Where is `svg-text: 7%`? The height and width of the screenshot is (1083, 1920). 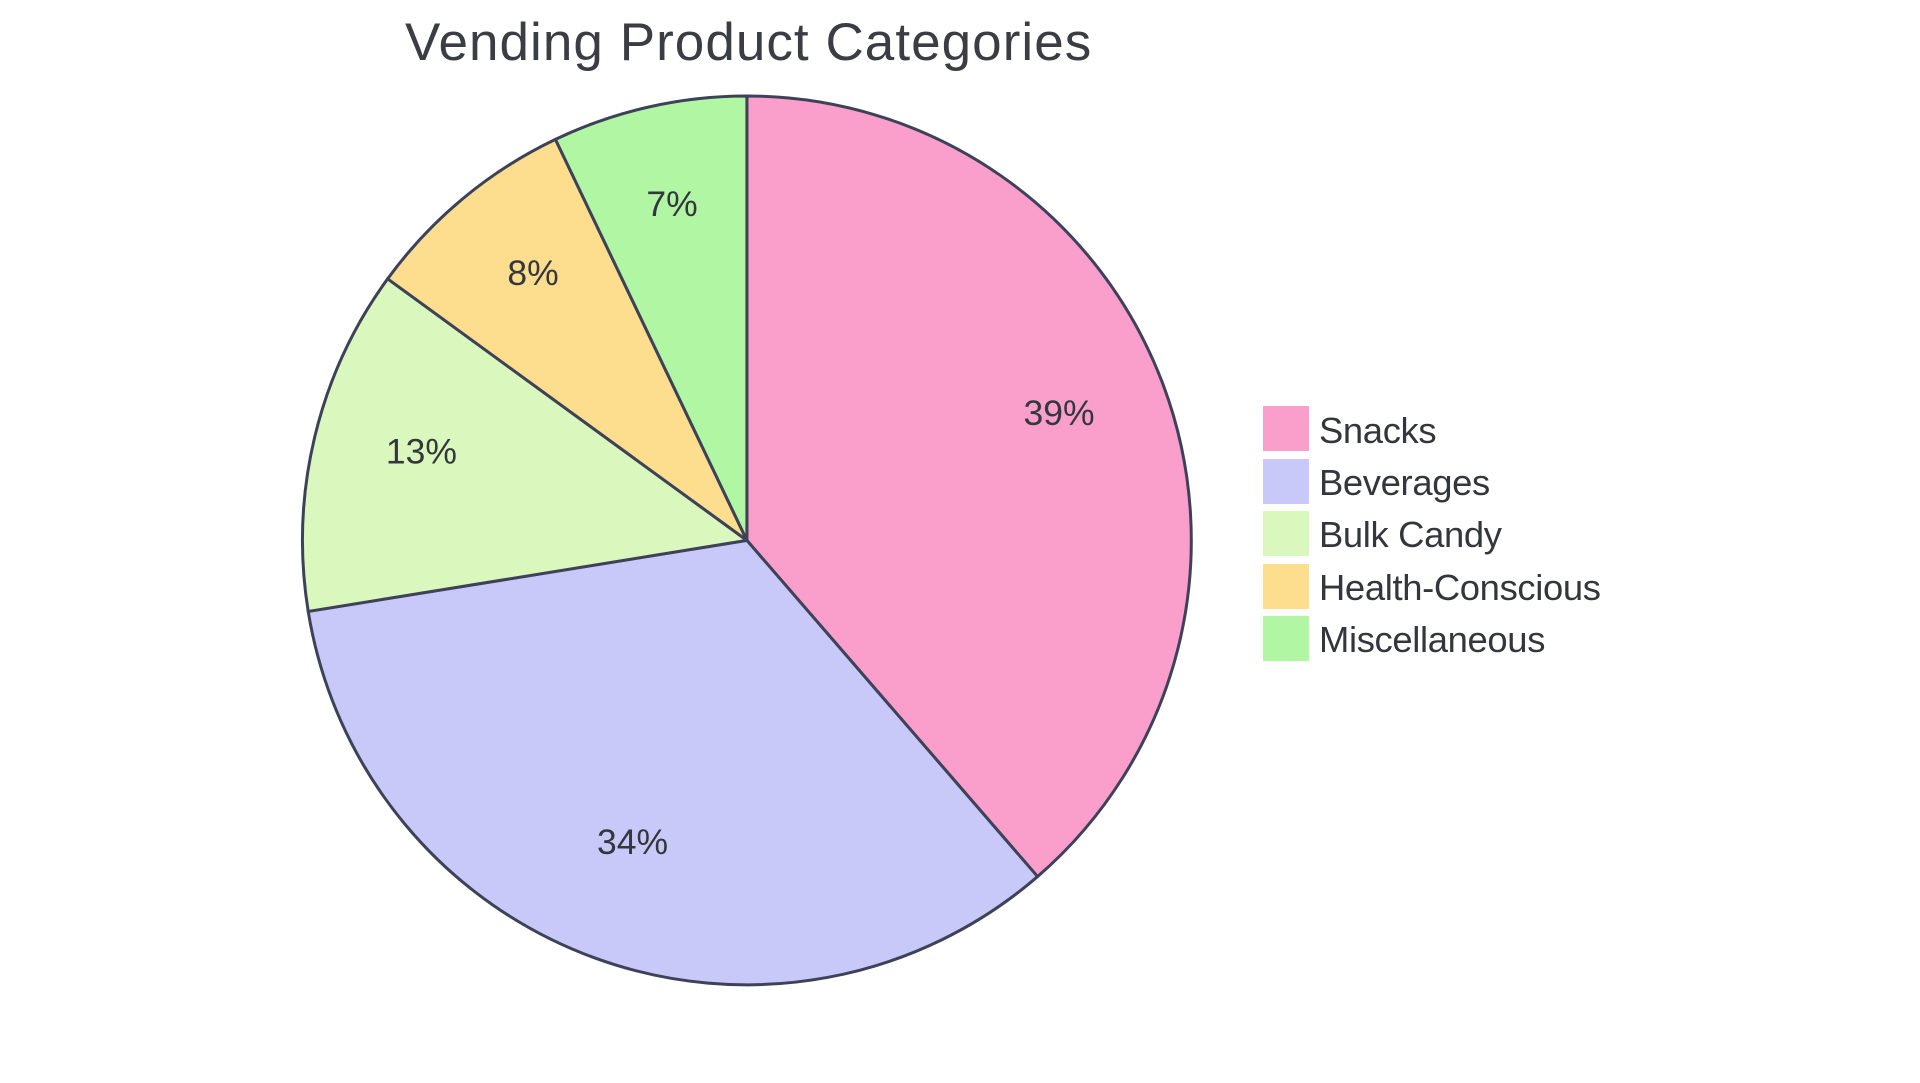
svg-text: 7% is located at coordinates (671, 204).